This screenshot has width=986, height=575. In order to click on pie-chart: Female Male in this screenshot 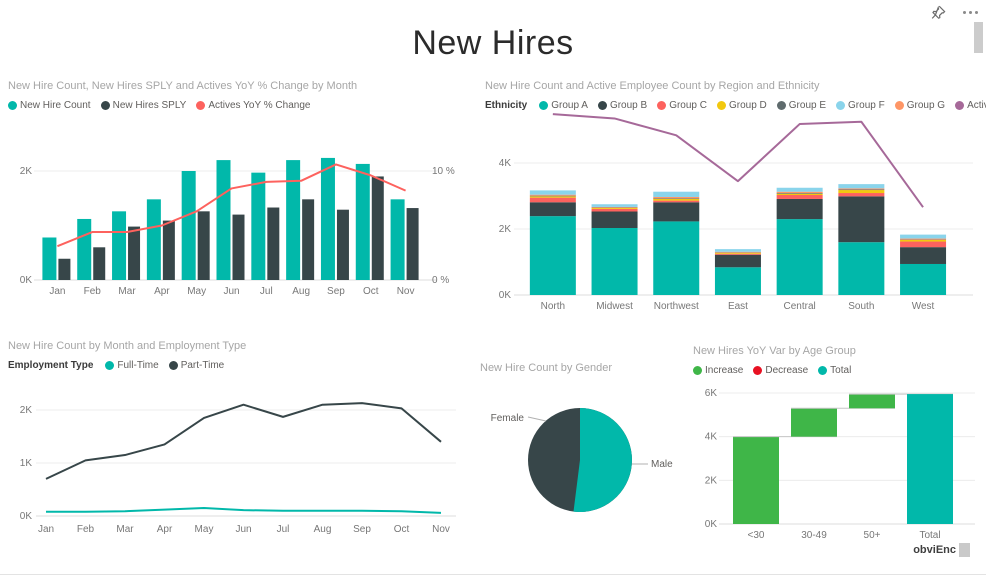, I will do `click(582, 458)`.